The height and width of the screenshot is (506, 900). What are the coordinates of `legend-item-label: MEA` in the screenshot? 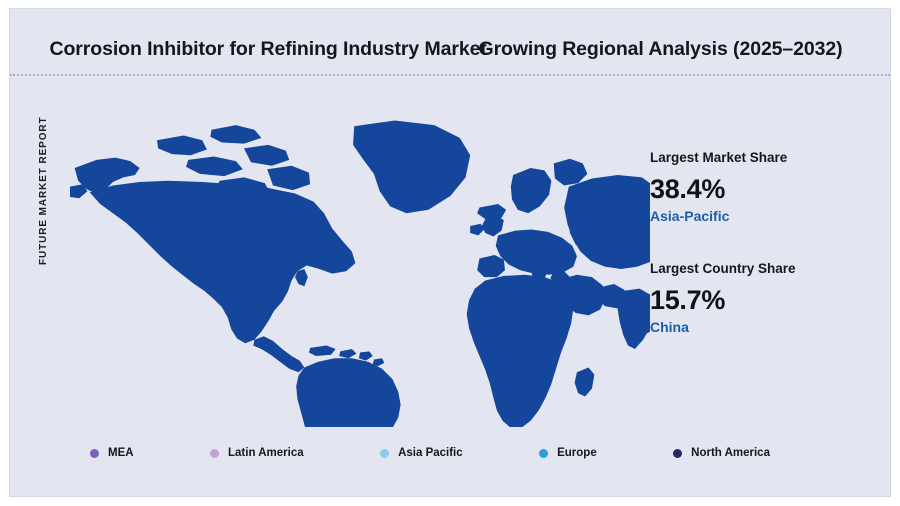 It's located at (121, 453).